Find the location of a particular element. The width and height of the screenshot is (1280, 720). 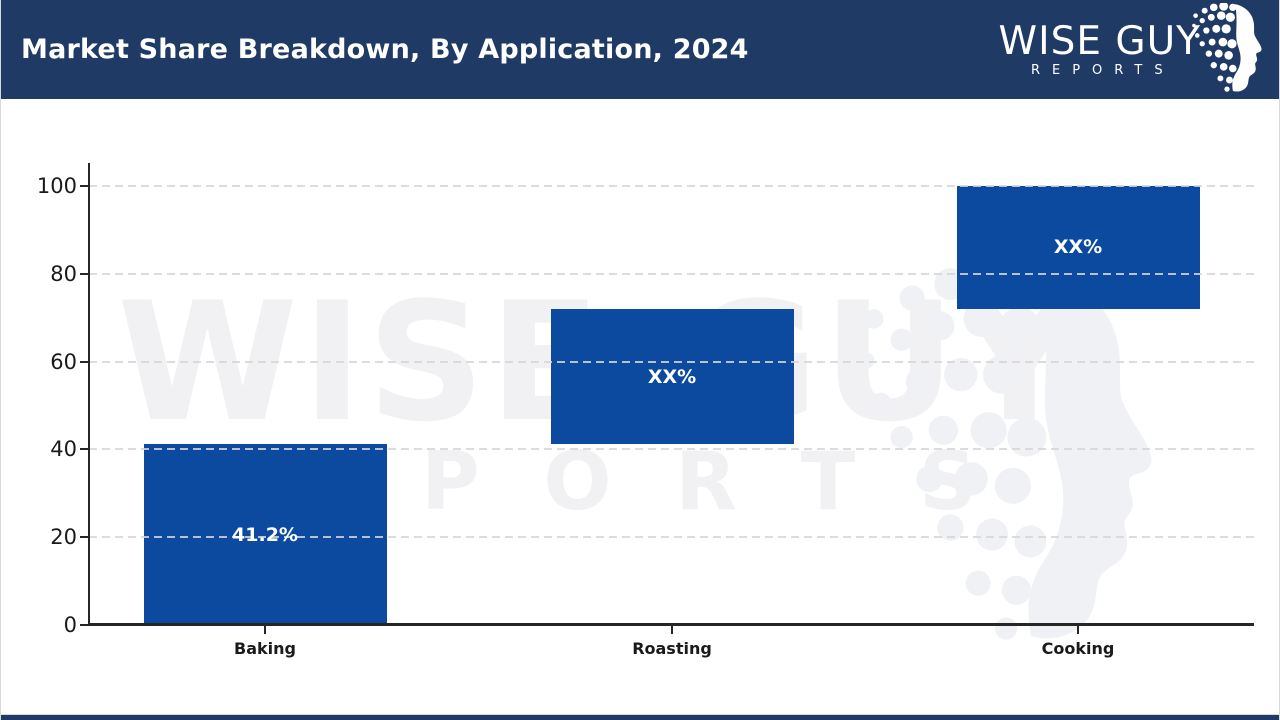

y-tick-label: 100 is located at coordinates (56, 186).